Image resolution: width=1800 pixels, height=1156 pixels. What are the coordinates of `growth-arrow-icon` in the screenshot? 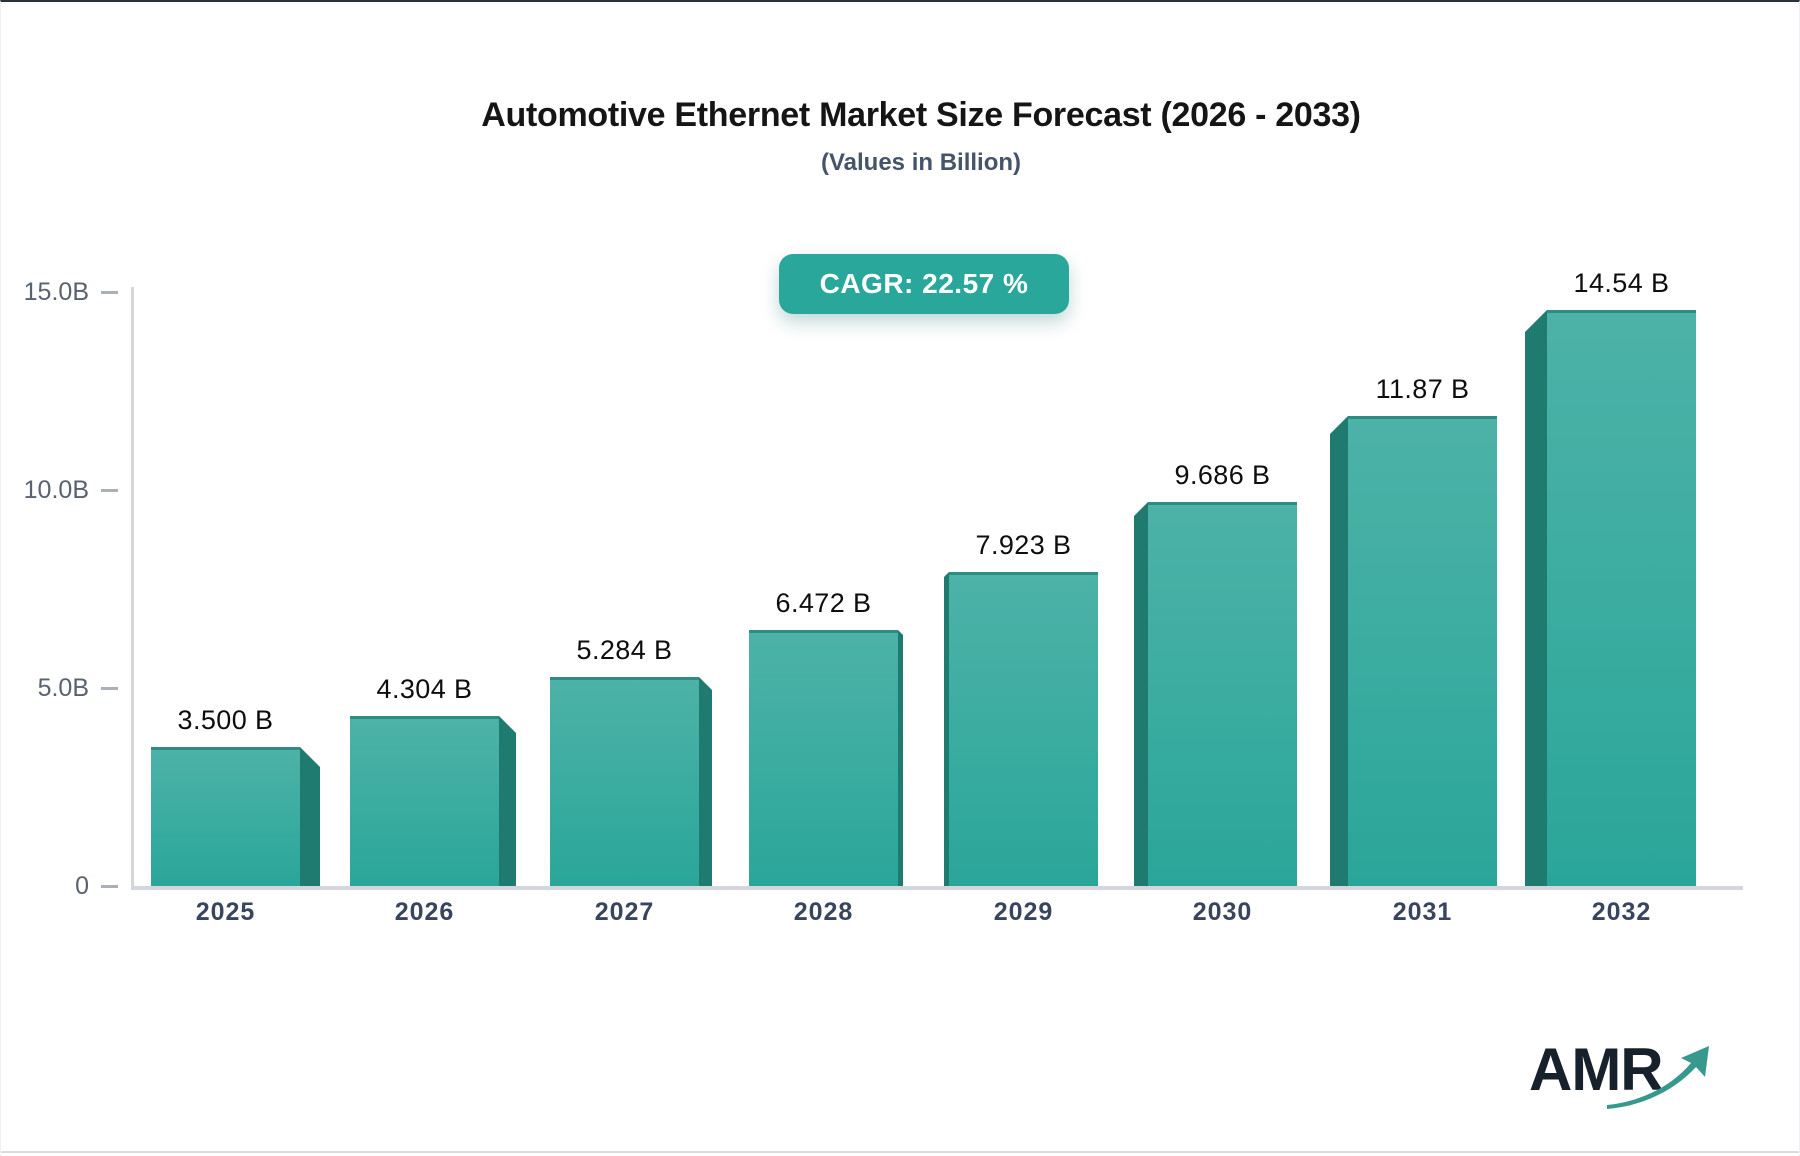 It's located at (1658, 1077).